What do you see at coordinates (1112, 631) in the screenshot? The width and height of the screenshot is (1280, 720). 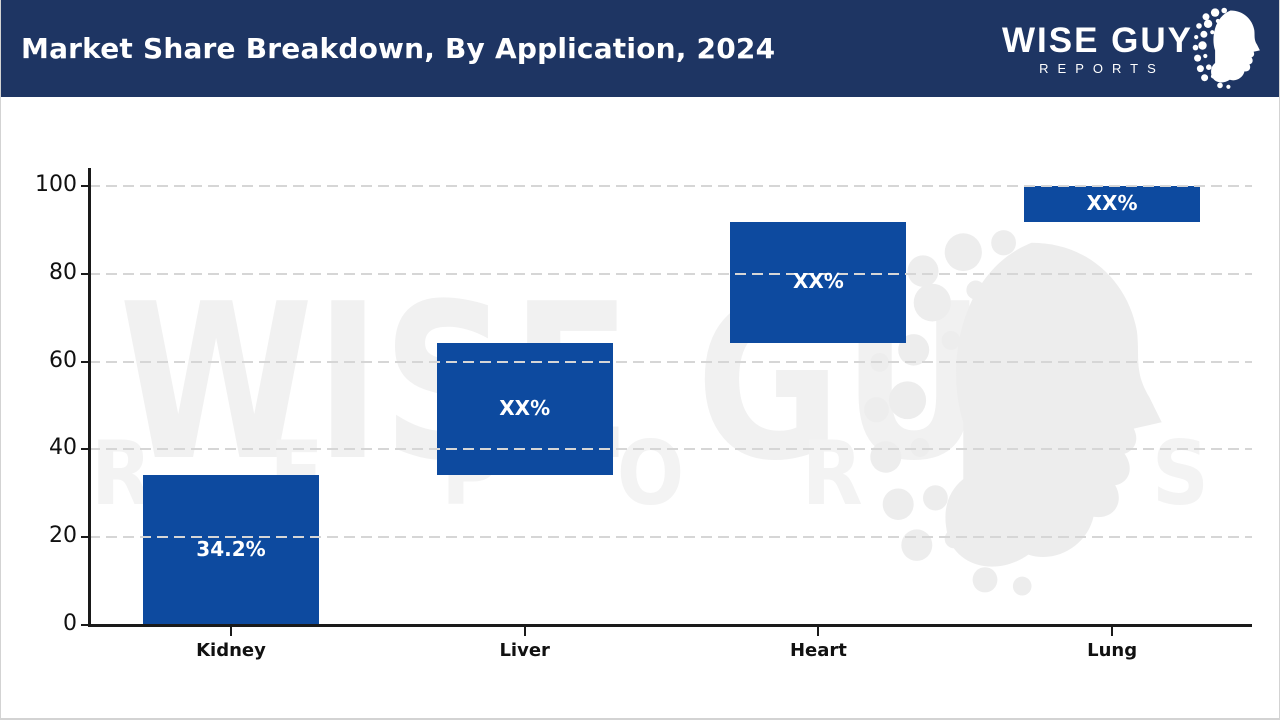 I see `x-tick-lung` at bounding box center [1112, 631].